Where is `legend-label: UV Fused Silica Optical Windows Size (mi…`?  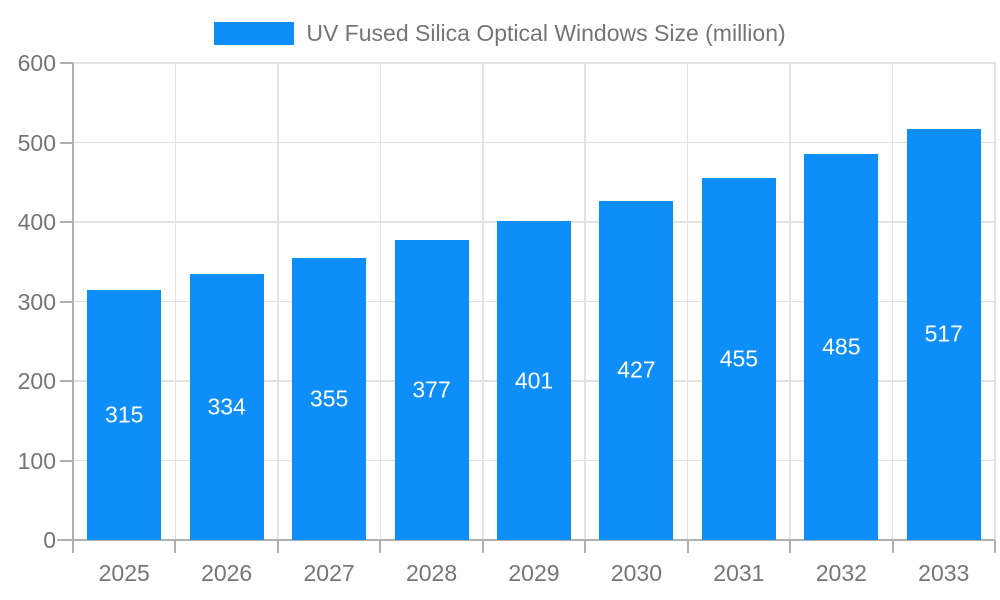
legend-label: UV Fused Silica Optical Windows Size (mi… is located at coordinates (546, 33).